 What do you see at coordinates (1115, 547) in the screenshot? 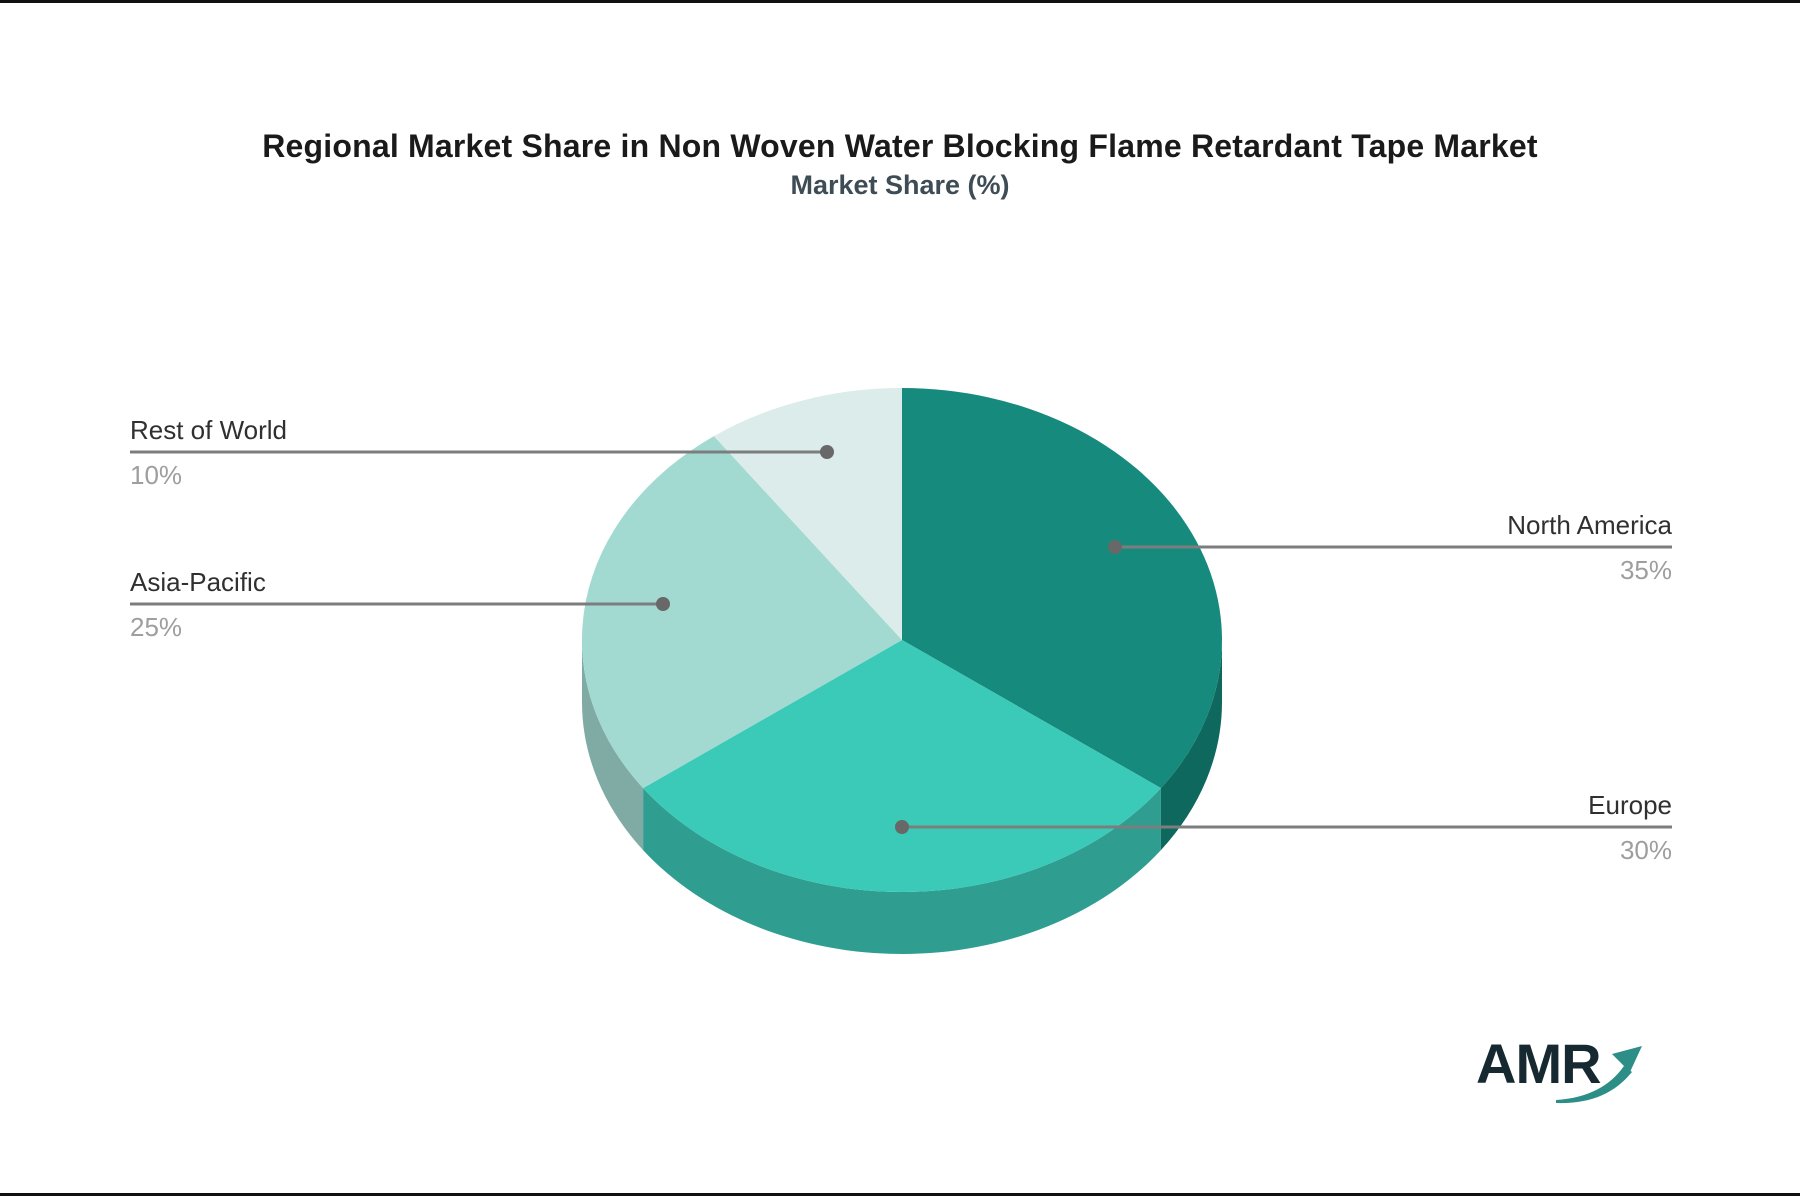
I see `callout-dot-north-america` at bounding box center [1115, 547].